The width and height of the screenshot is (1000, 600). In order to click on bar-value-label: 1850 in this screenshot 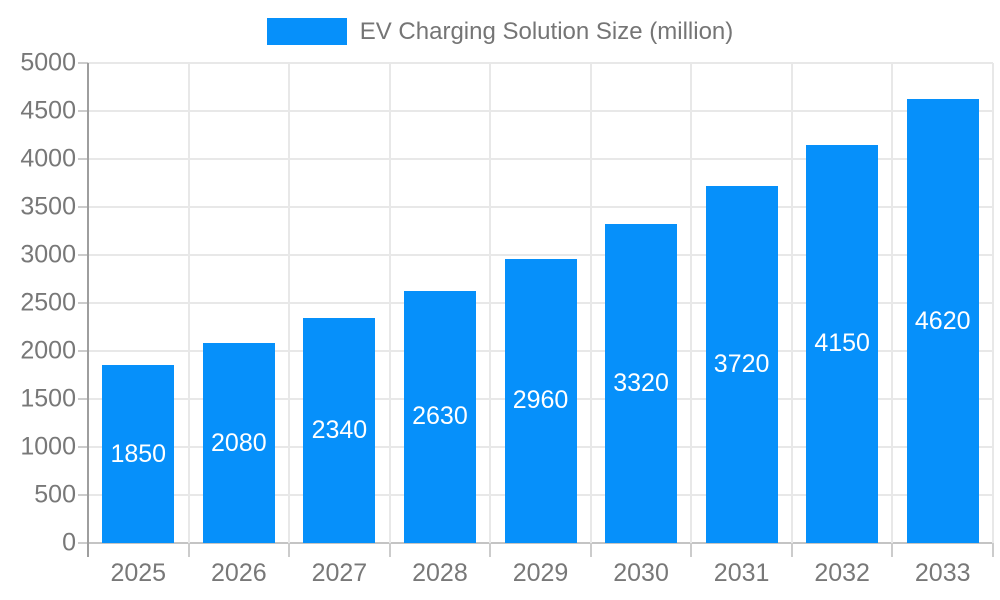, I will do `click(138, 453)`.